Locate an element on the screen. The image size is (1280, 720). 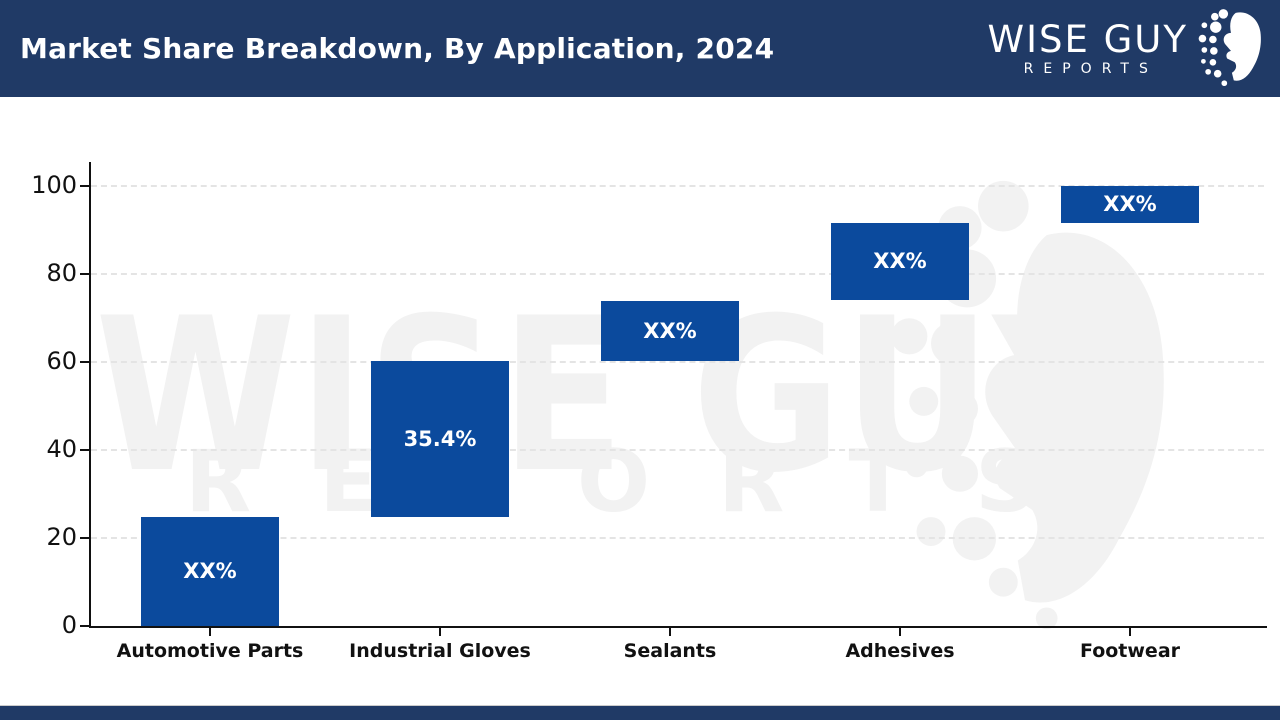
footer-bar is located at coordinates (640, 712).